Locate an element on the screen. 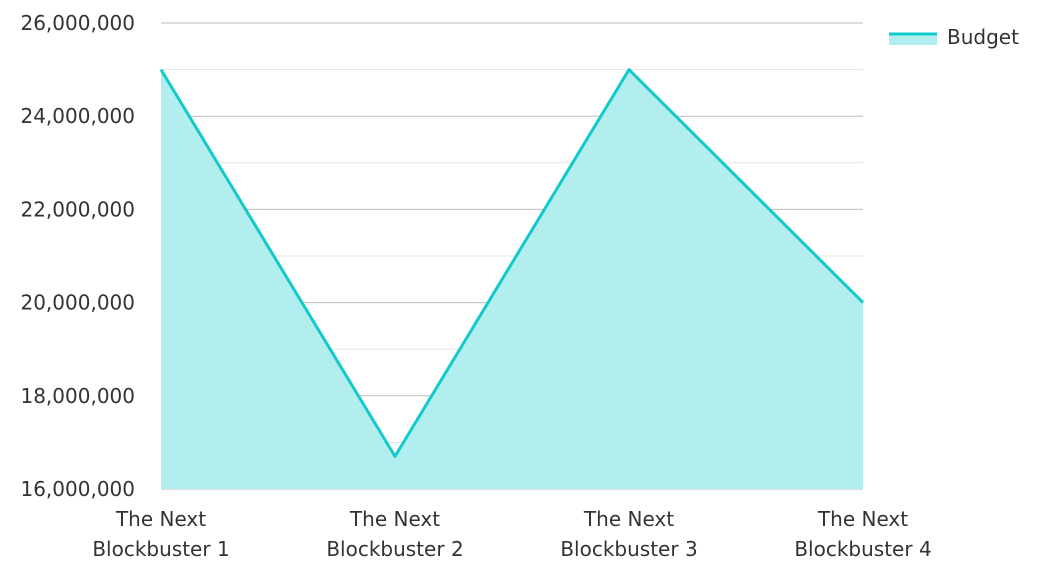 The height and width of the screenshot is (562, 1037). x-tick-label: The Next Blockbuster 2 is located at coordinates (394, 534).